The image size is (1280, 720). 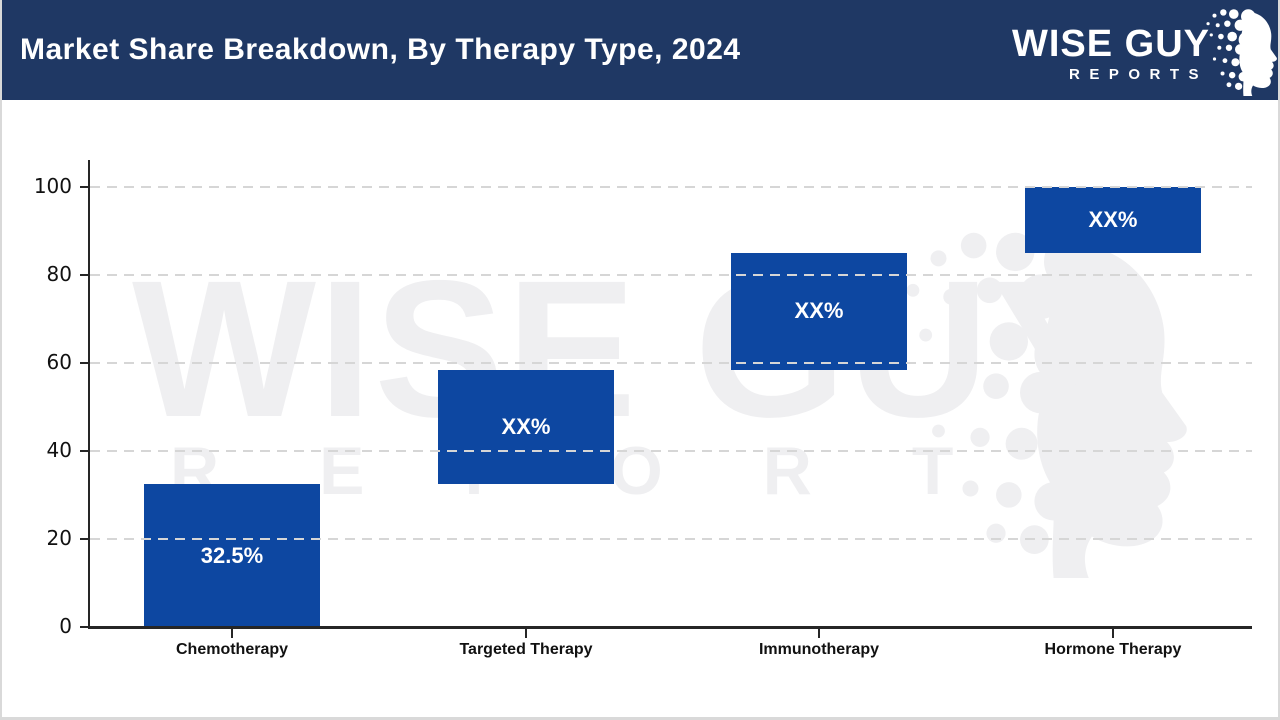 What do you see at coordinates (232, 649) in the screenshot?
I see `x-axis-label: Chemotherapy` at bounding box center [232, 649].